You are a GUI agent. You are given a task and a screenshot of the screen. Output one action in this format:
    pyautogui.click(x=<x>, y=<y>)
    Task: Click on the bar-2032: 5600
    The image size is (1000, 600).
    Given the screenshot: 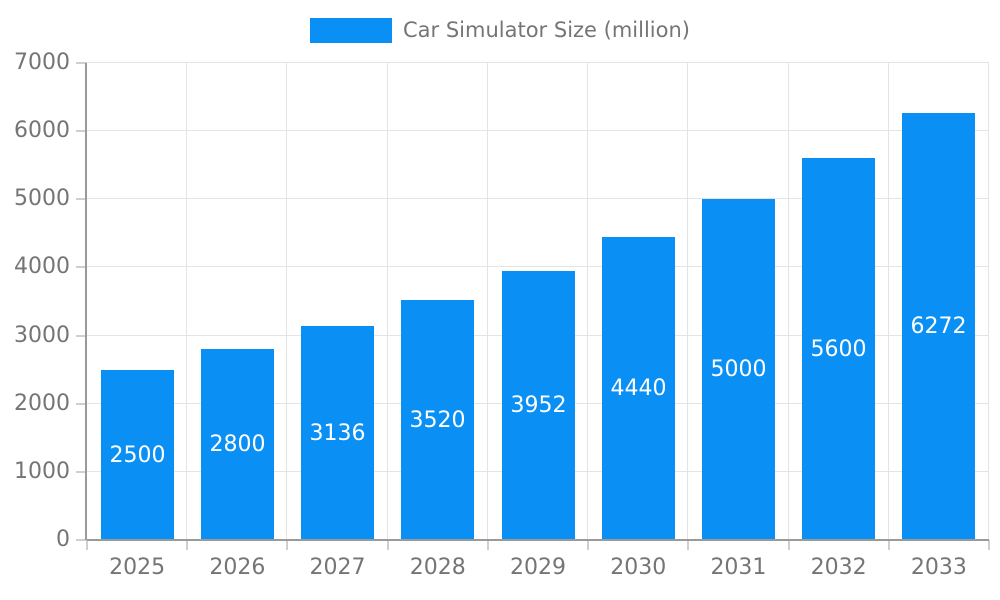 What is the action you would take?
    pyautogui.click(x=838, y=349)
    